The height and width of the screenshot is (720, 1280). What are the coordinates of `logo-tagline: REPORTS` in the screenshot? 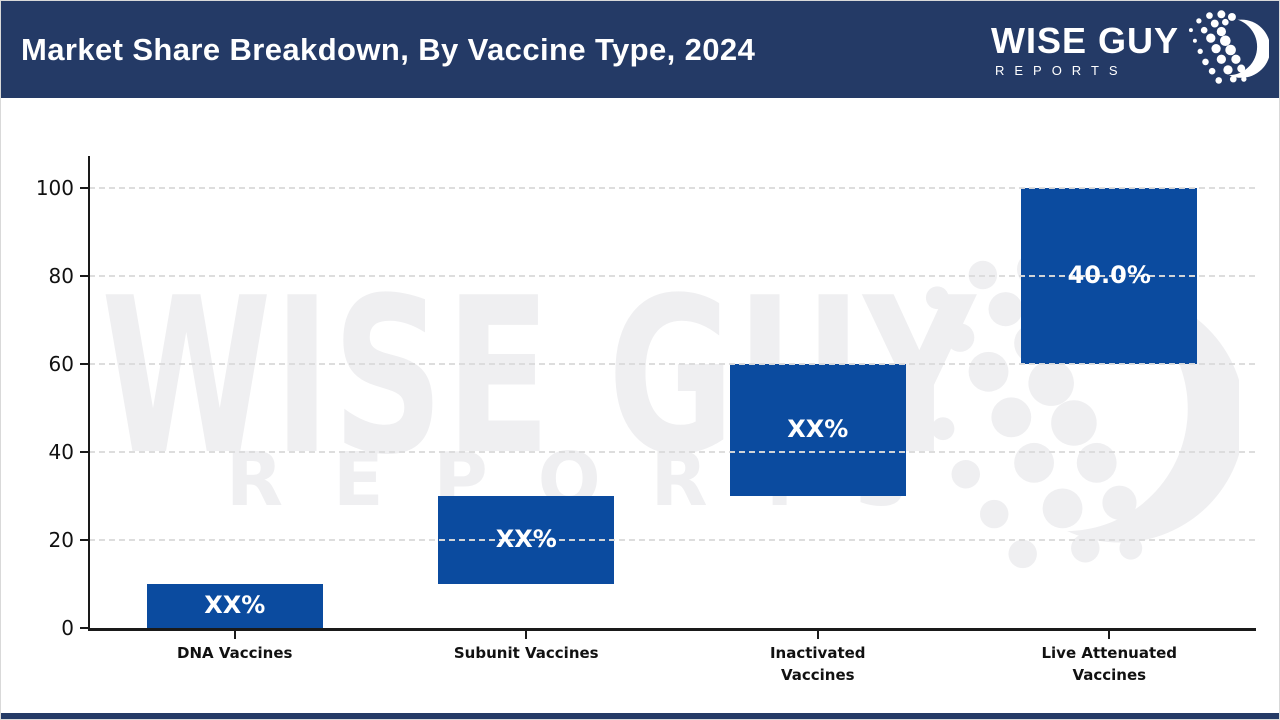 It's located at (1061, 70).